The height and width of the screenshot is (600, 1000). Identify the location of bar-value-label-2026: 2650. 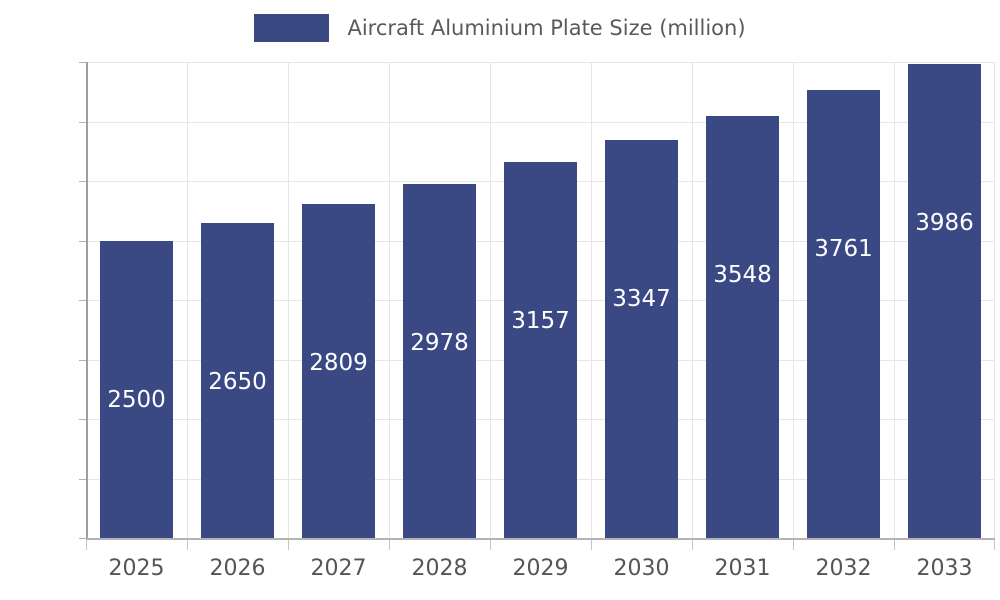
(237, 381).